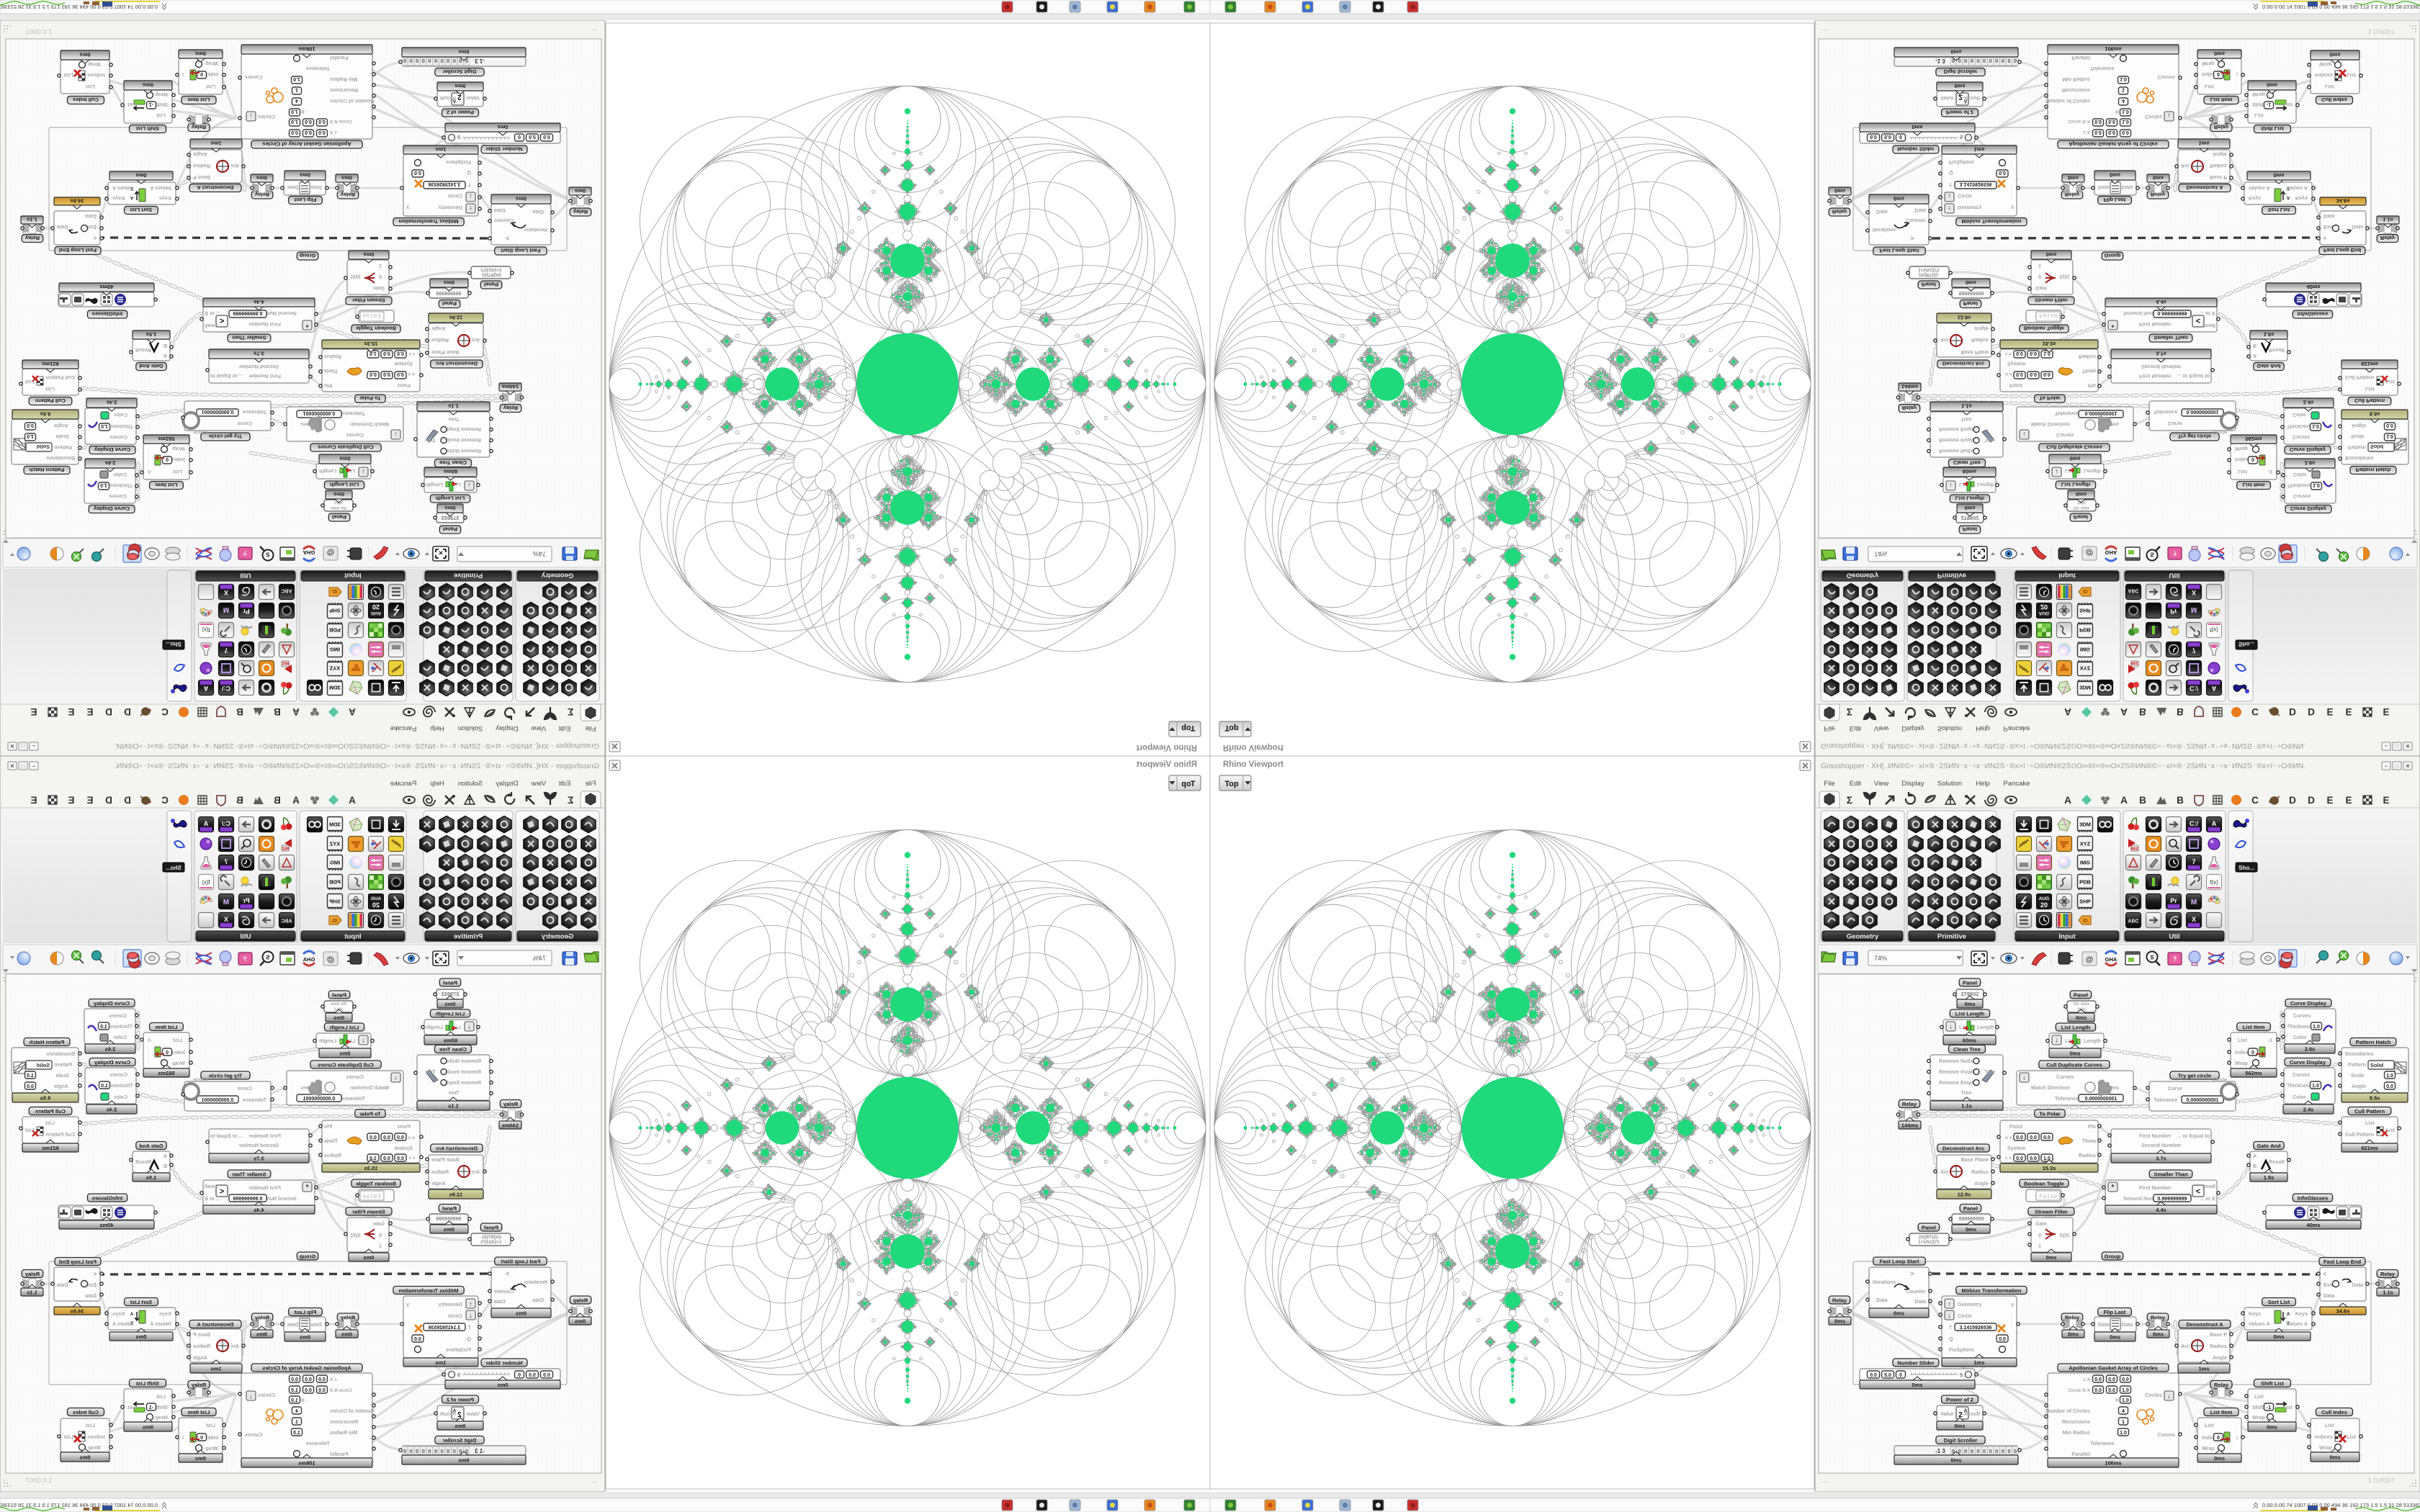 The image size is (2420, 1512). I want to click on svg-text: Top, so click(1231, 784).